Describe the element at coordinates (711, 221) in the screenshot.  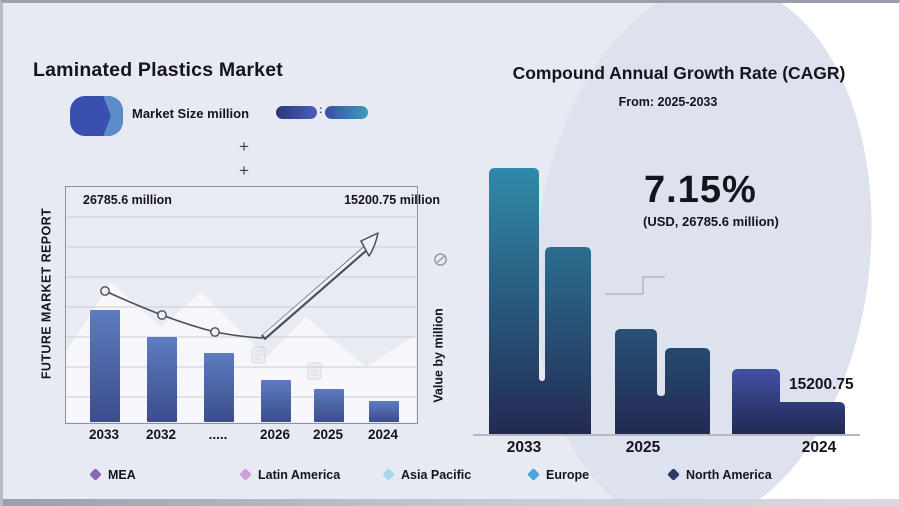
I see `cagr-basis: (USD, 26785.6 million)` at that location.